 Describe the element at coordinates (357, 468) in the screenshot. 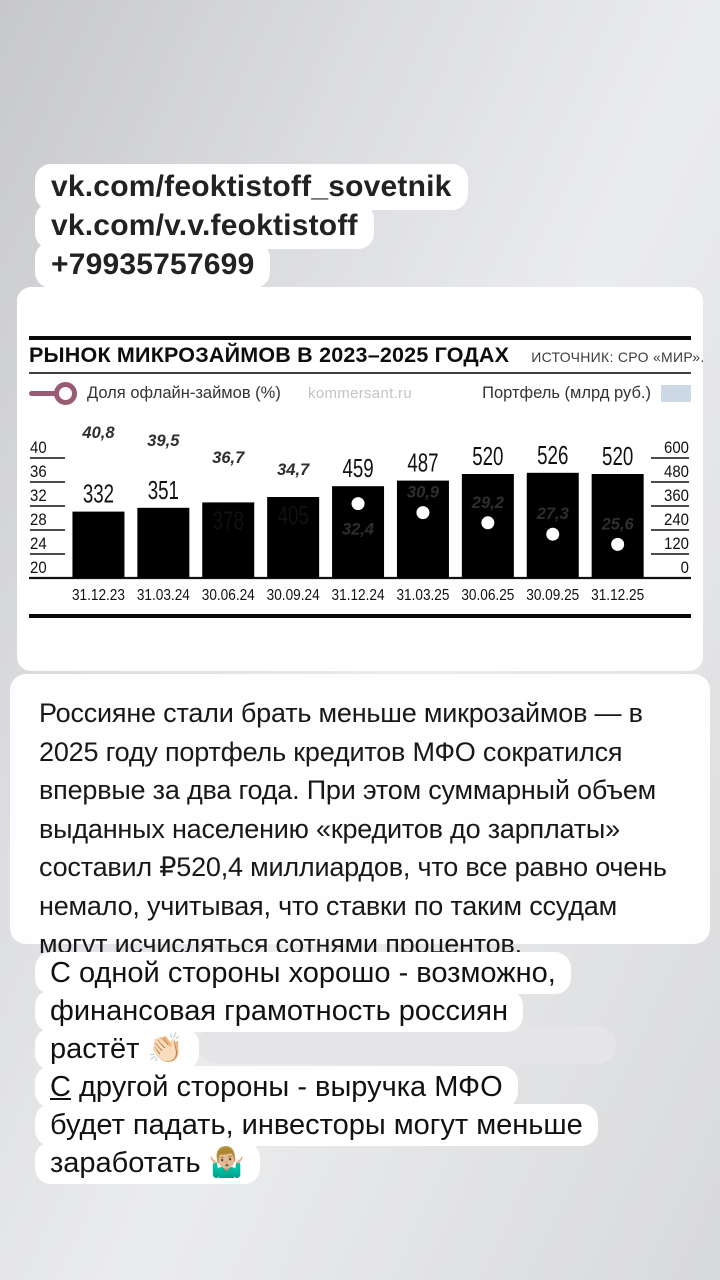

I see `bar-value-label: 459` at that location.